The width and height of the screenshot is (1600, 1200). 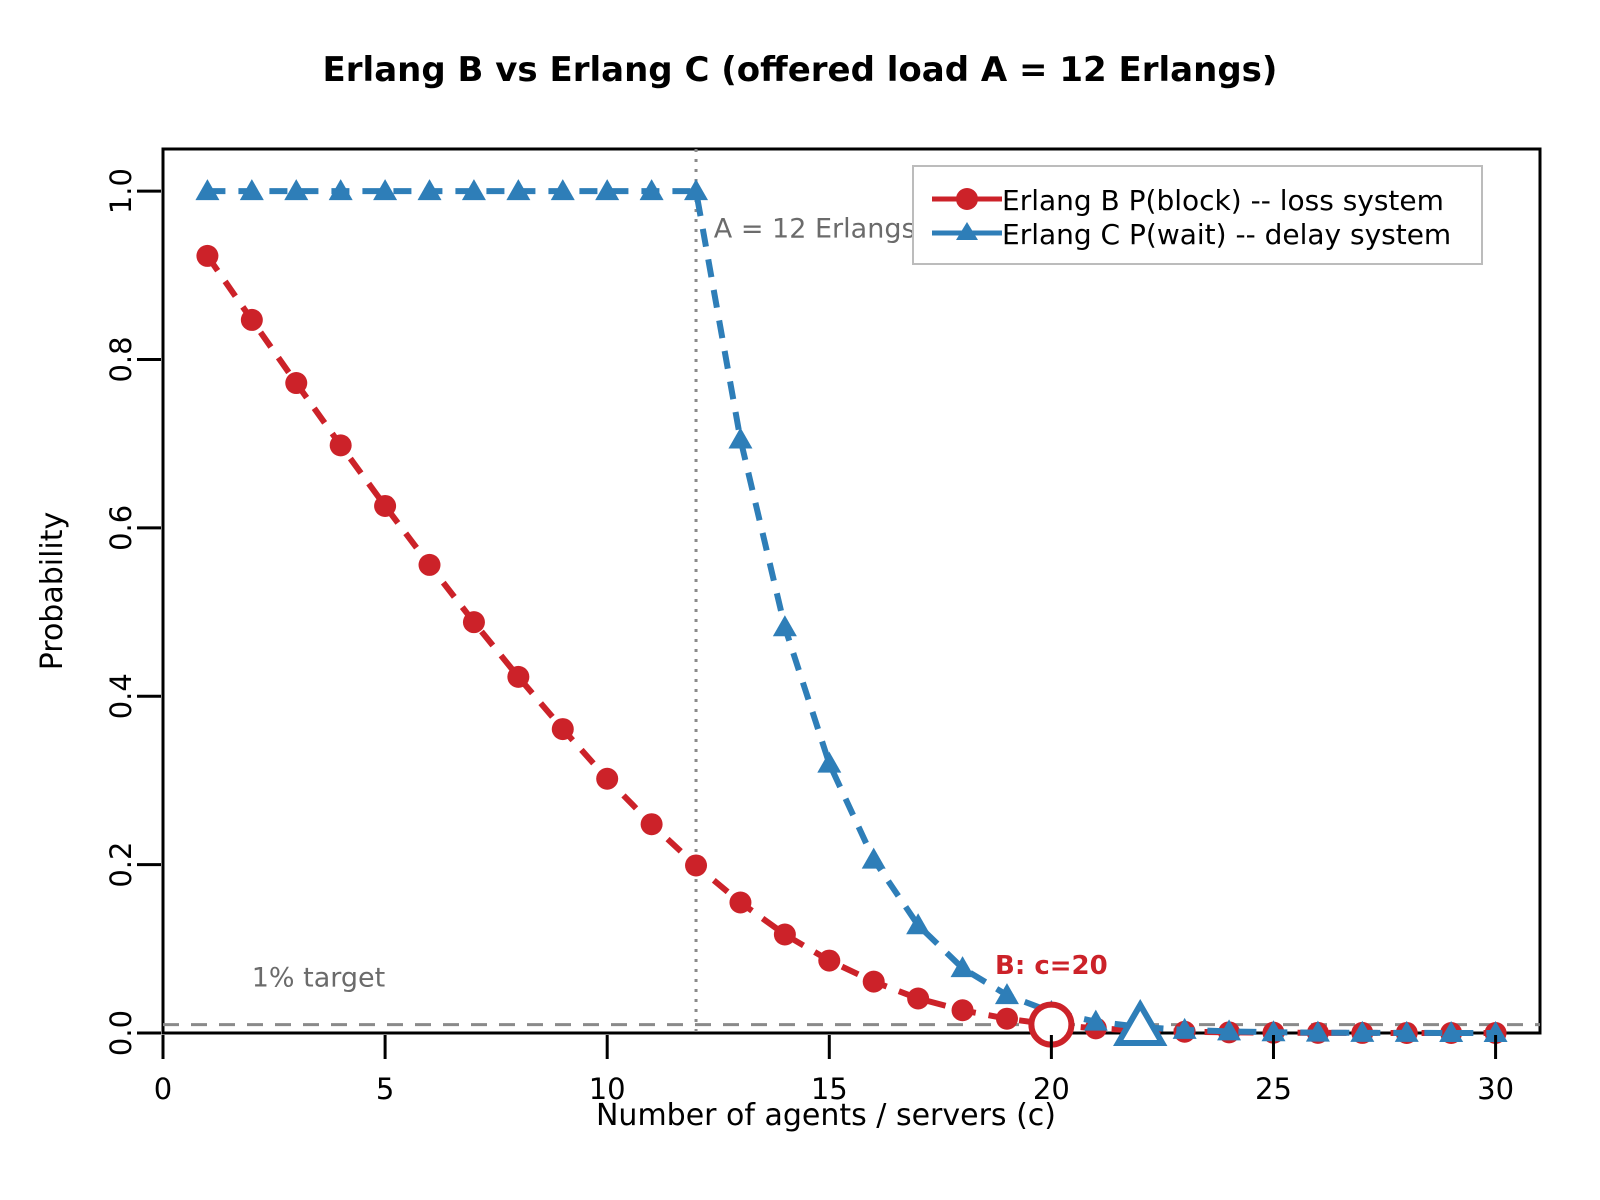 What do you see at coordinates (1051, 966) in the screenshot?
I see `erlang-b-target-annotation: B: c=20` at bounding box center [1051, 966].